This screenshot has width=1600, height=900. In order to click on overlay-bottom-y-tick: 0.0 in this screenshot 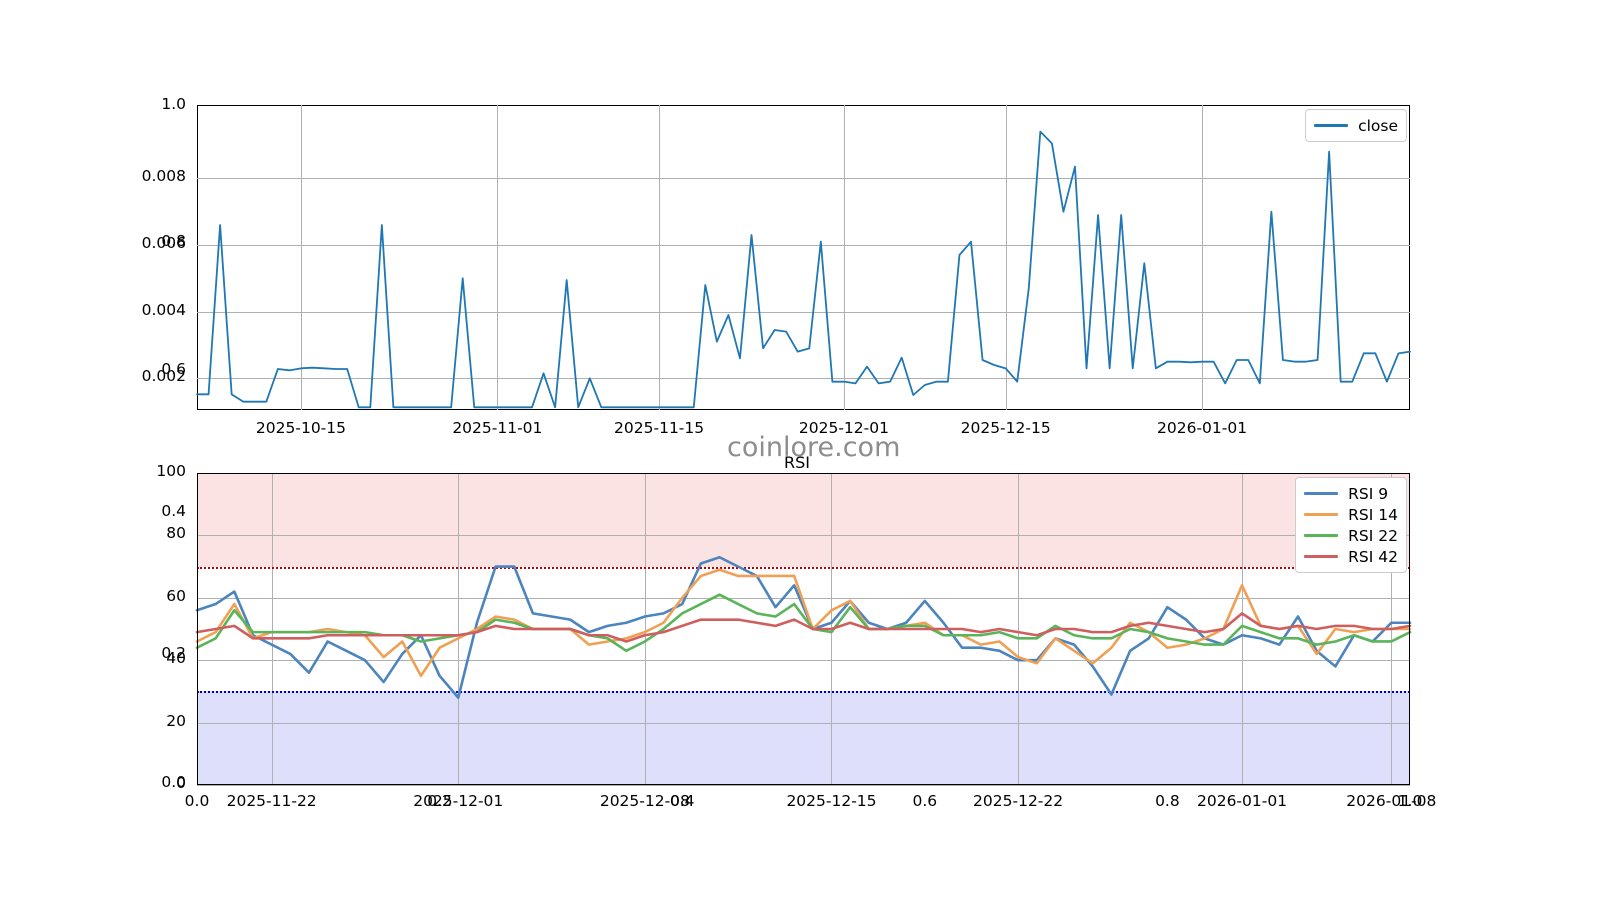, I will do `click(173, 782)`.